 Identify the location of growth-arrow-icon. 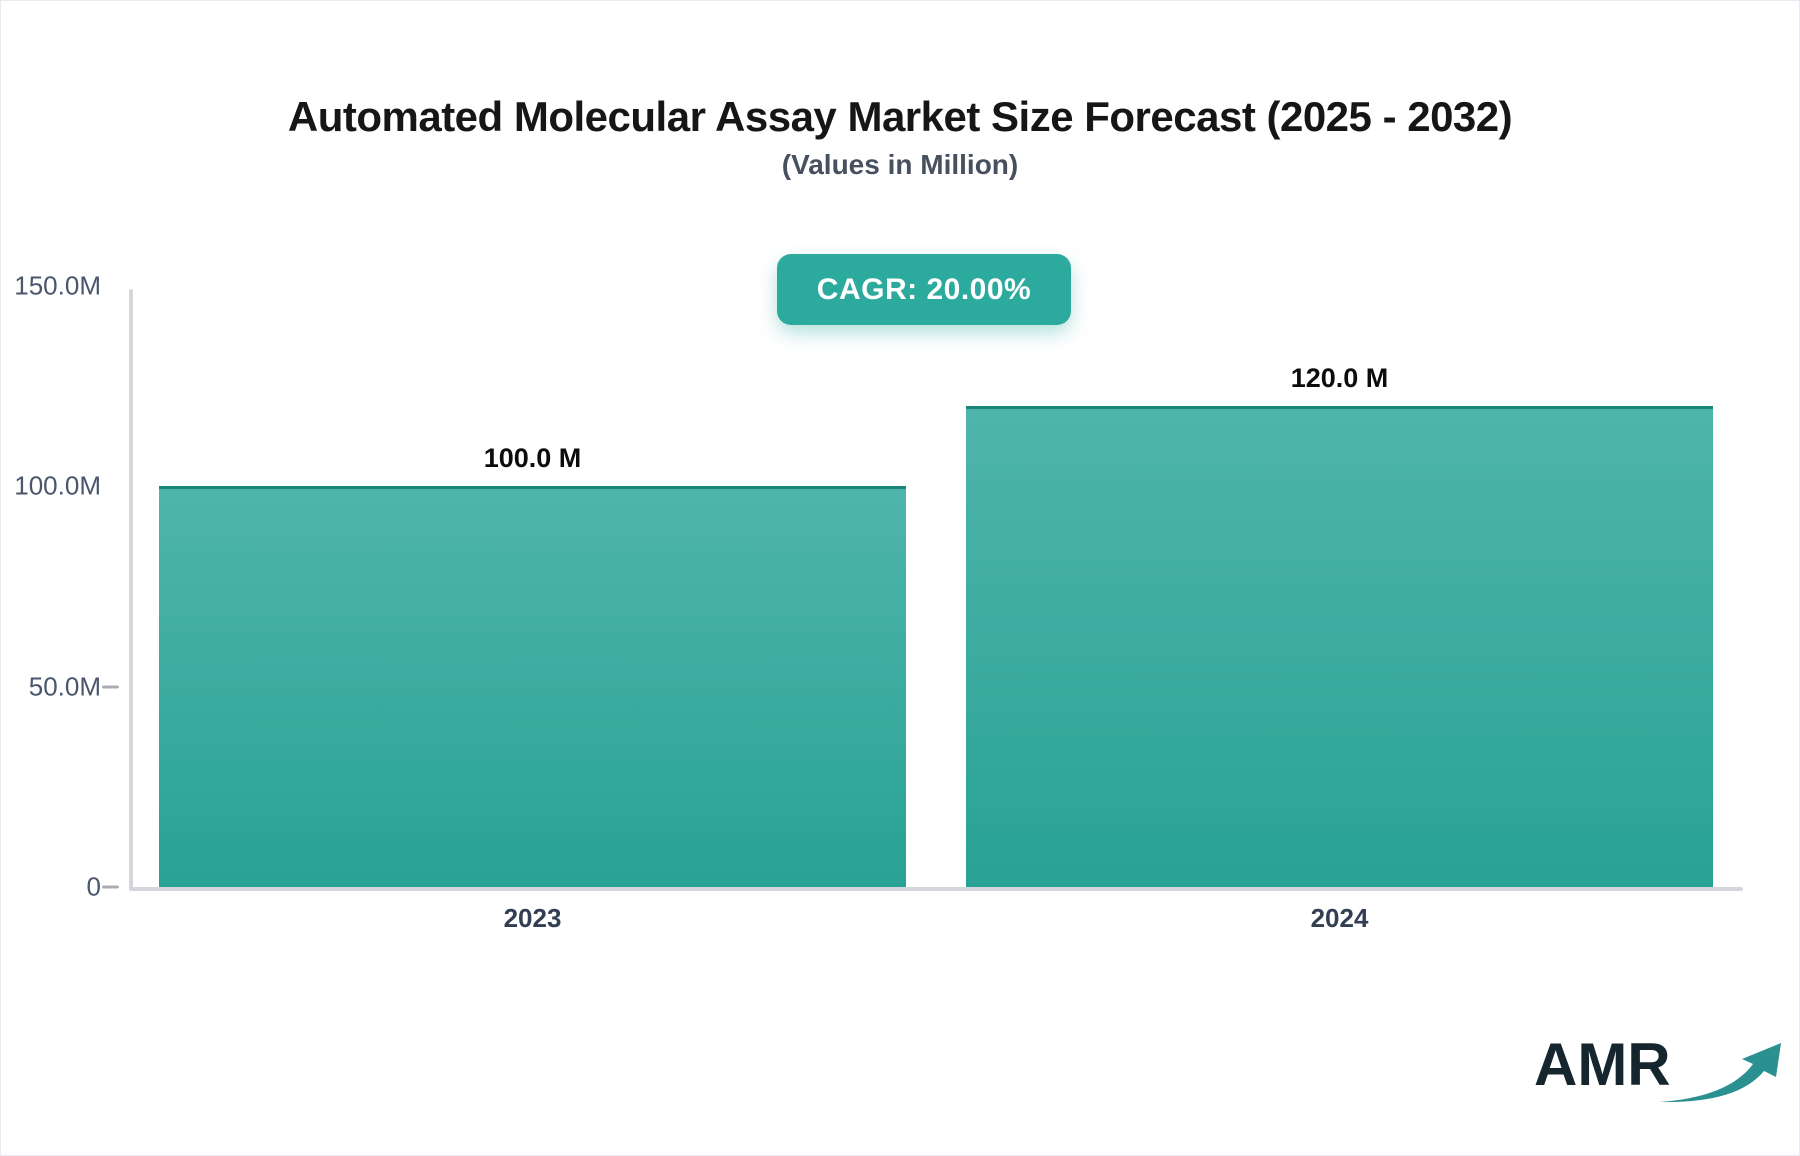
(1719, 1073).